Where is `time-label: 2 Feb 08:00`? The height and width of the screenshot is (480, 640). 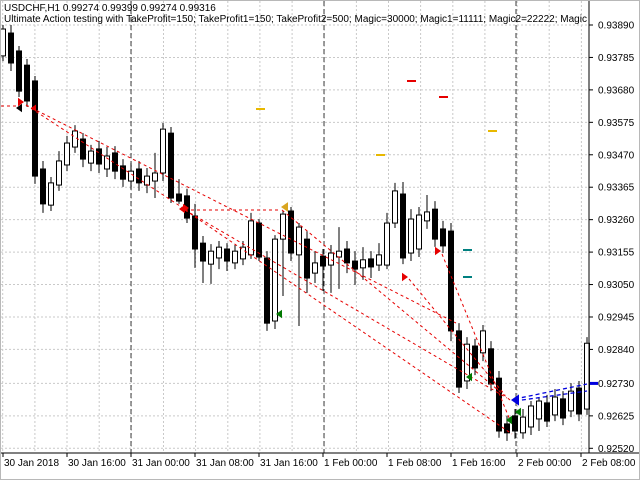
time-label: 2 Feb 08:00 is located at coordinates (609, 463).